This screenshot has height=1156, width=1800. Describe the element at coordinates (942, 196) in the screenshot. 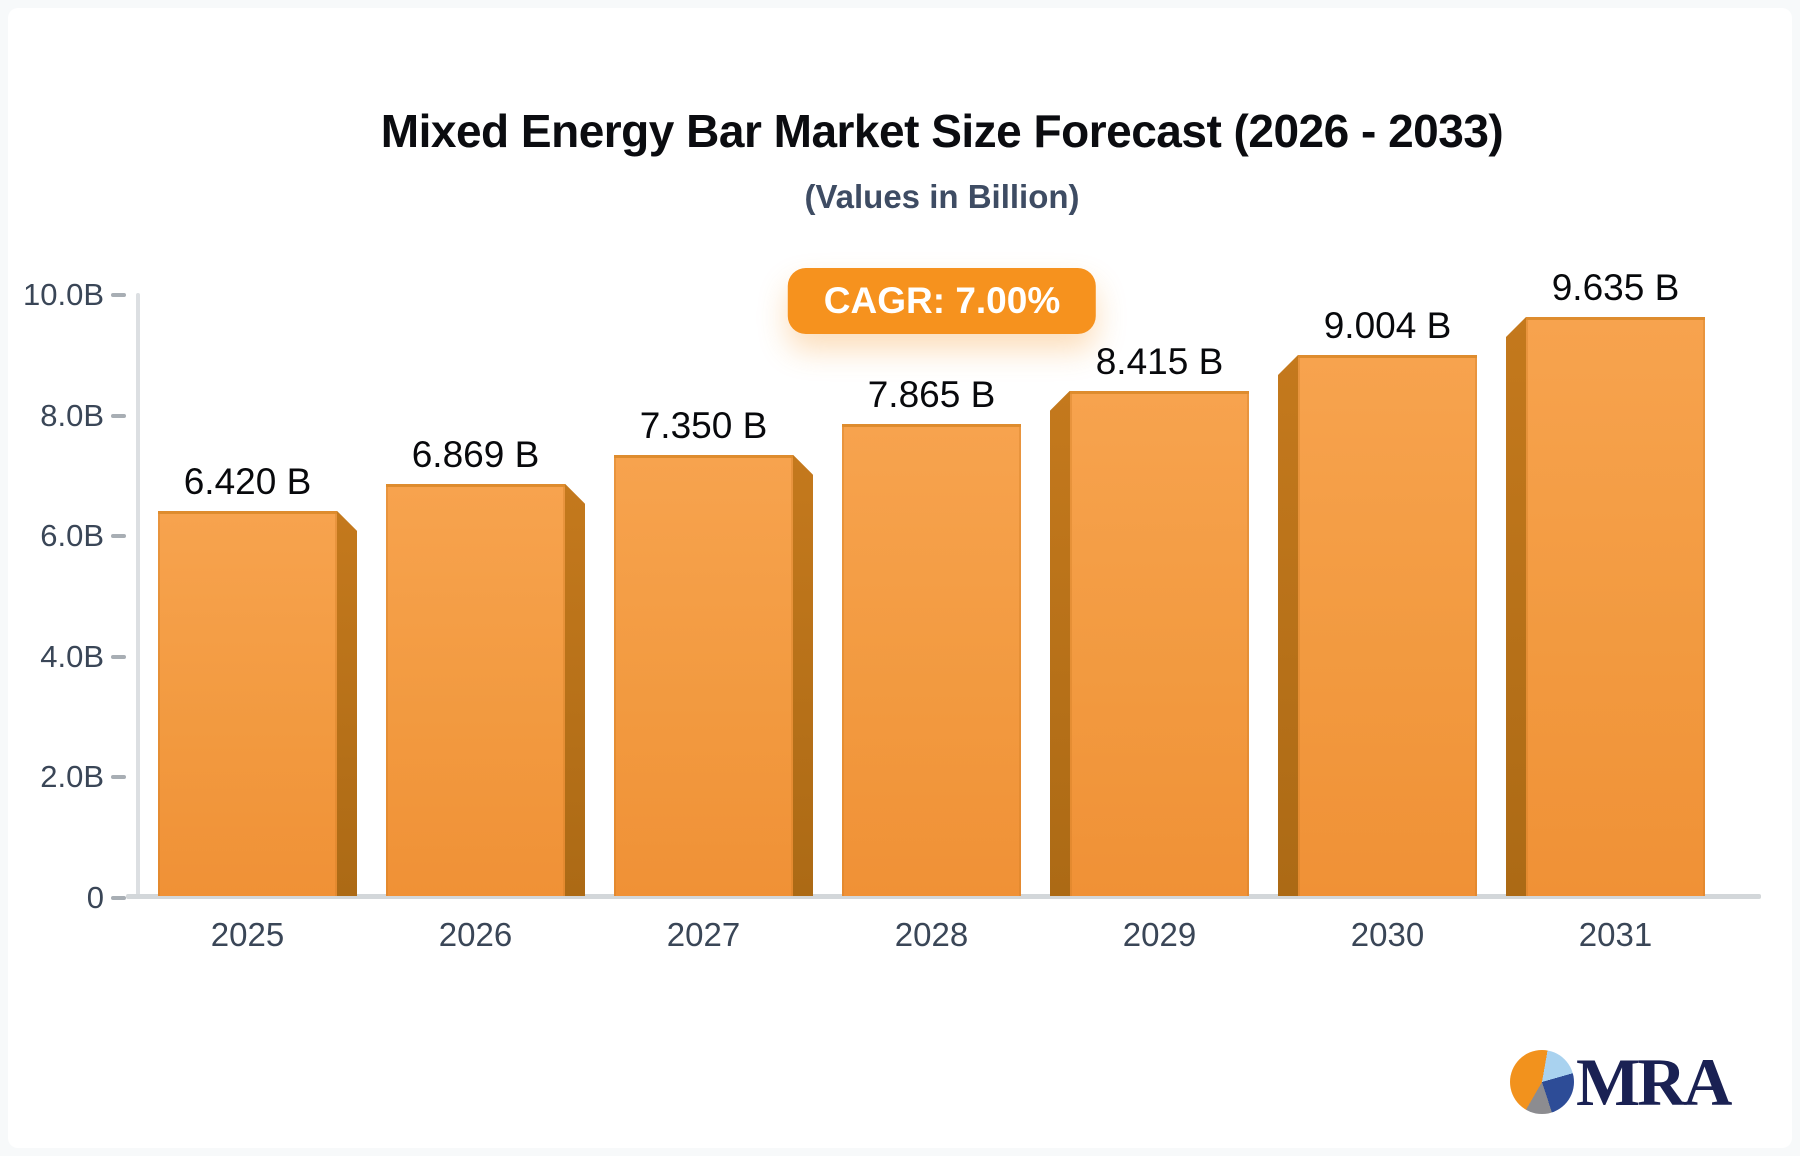

I see `chart-subtitle: (Values in Billion)` at that location.